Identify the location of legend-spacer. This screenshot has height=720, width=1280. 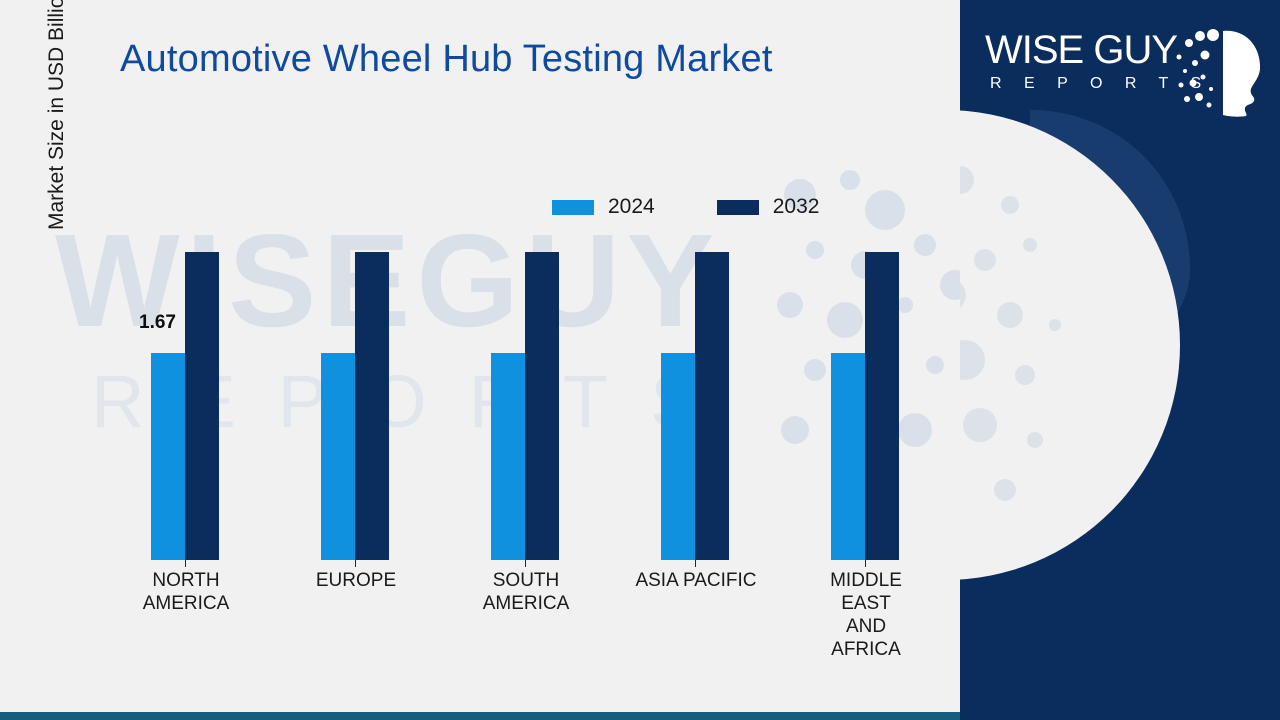
(686, 207).